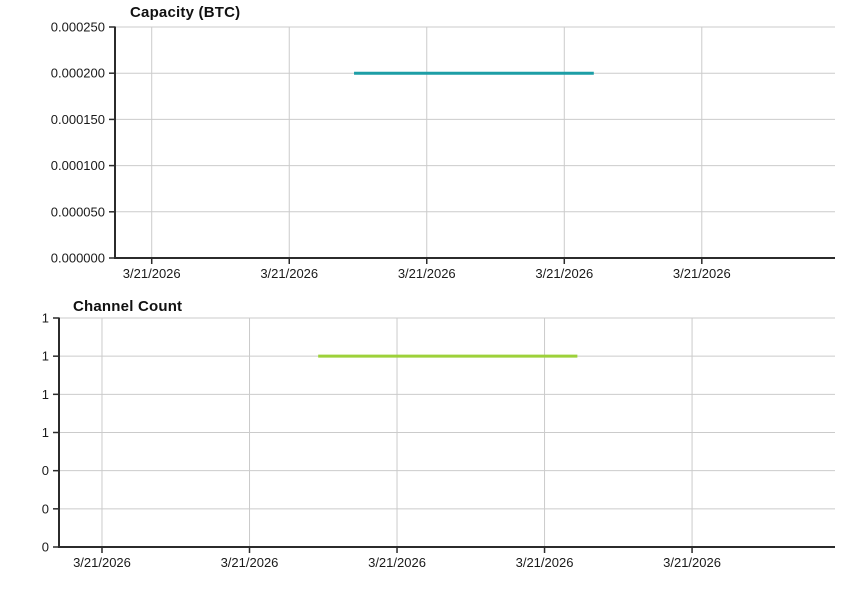 This screenshot has height=600, width=860. I want to click on y-tick-label: 0.000050, so click(78, 211).